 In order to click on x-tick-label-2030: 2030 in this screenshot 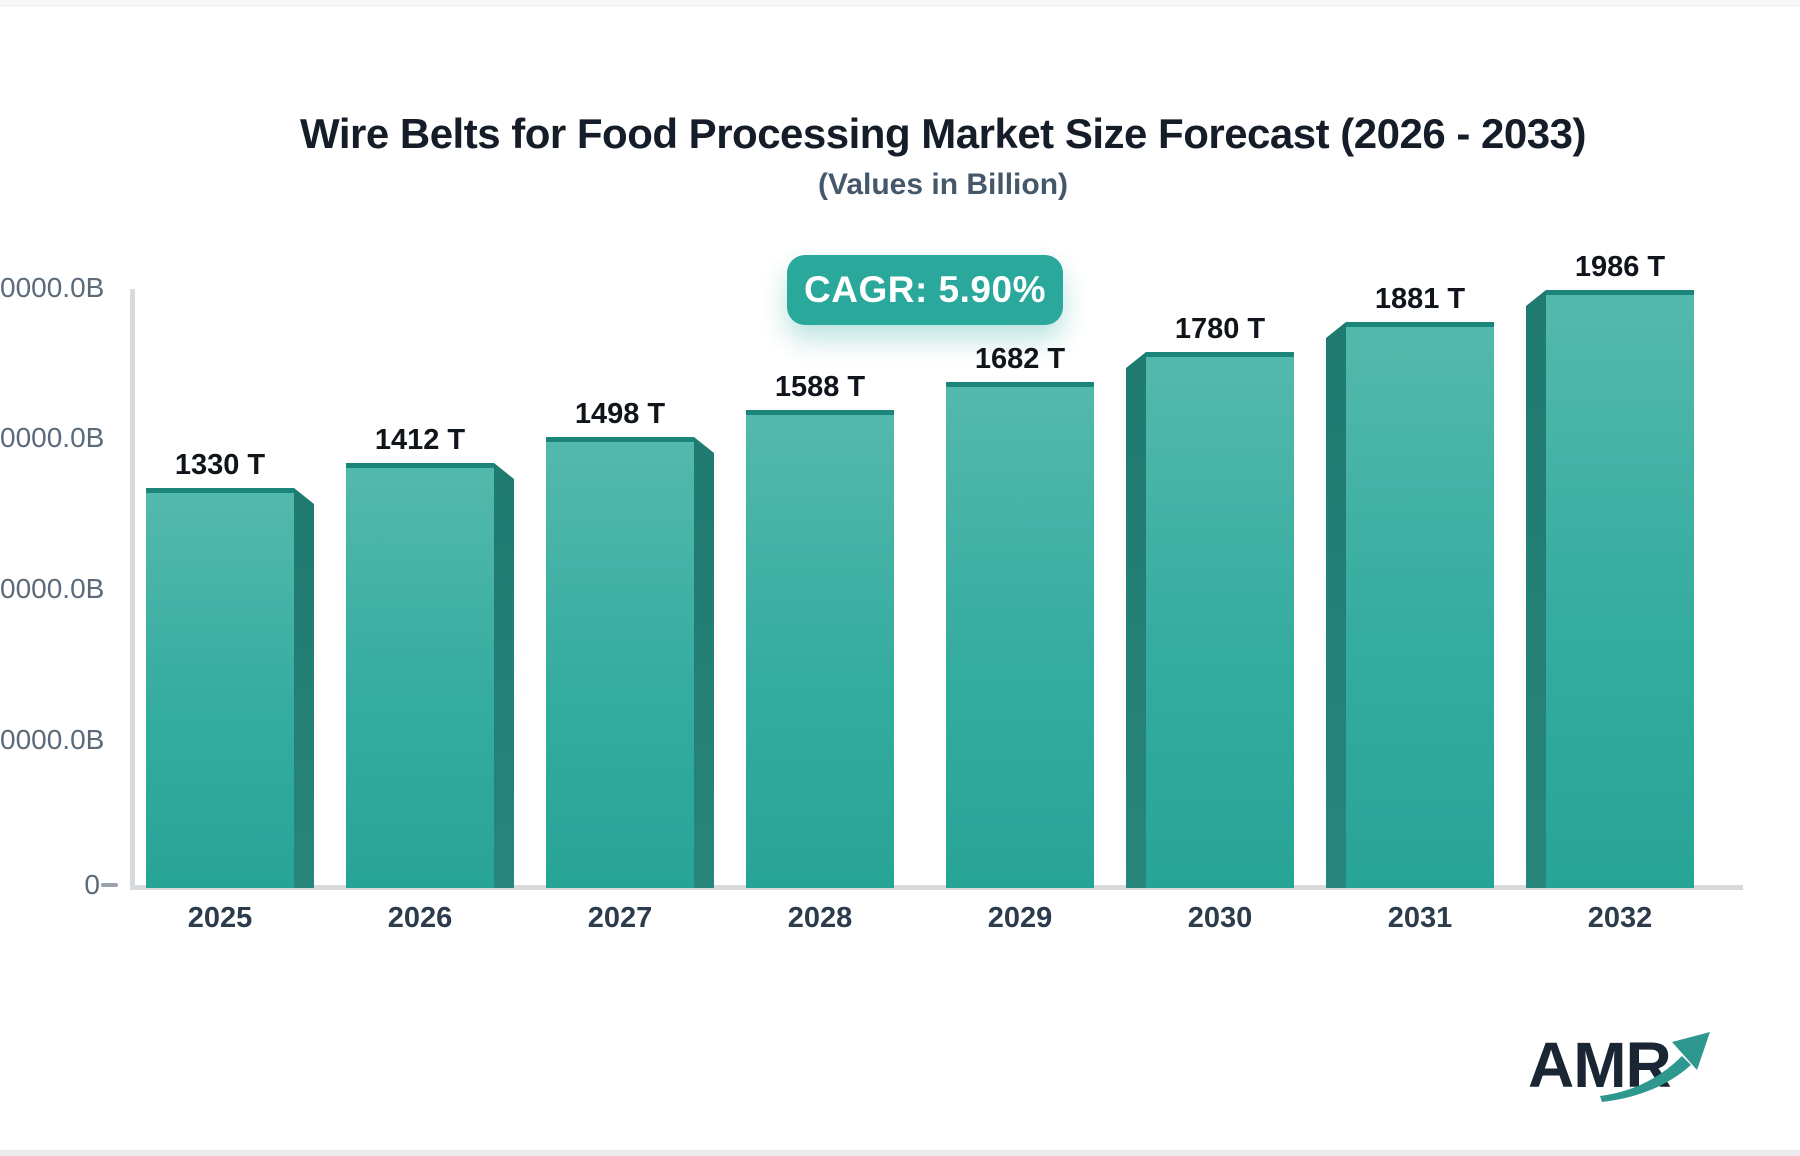, I will do `click(1220, 918)`.